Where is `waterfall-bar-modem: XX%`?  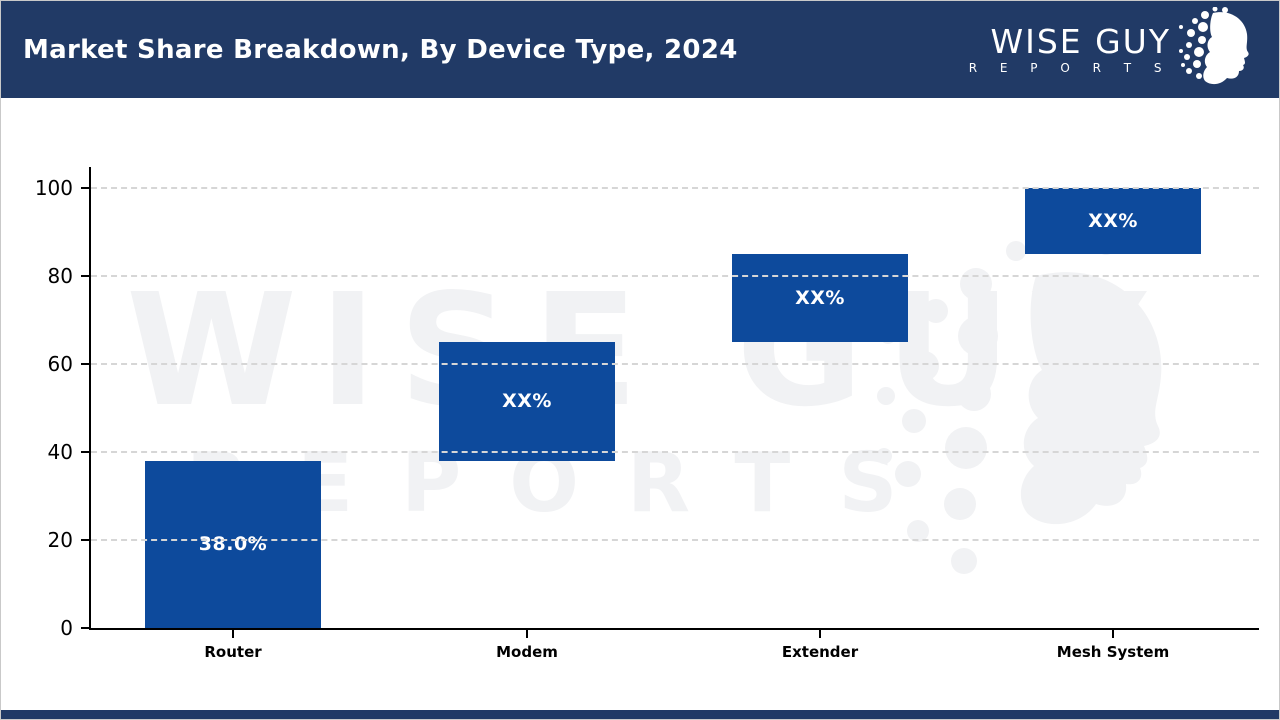
waterfall-bar-modem: XX% is located at coordinates (527, 401).